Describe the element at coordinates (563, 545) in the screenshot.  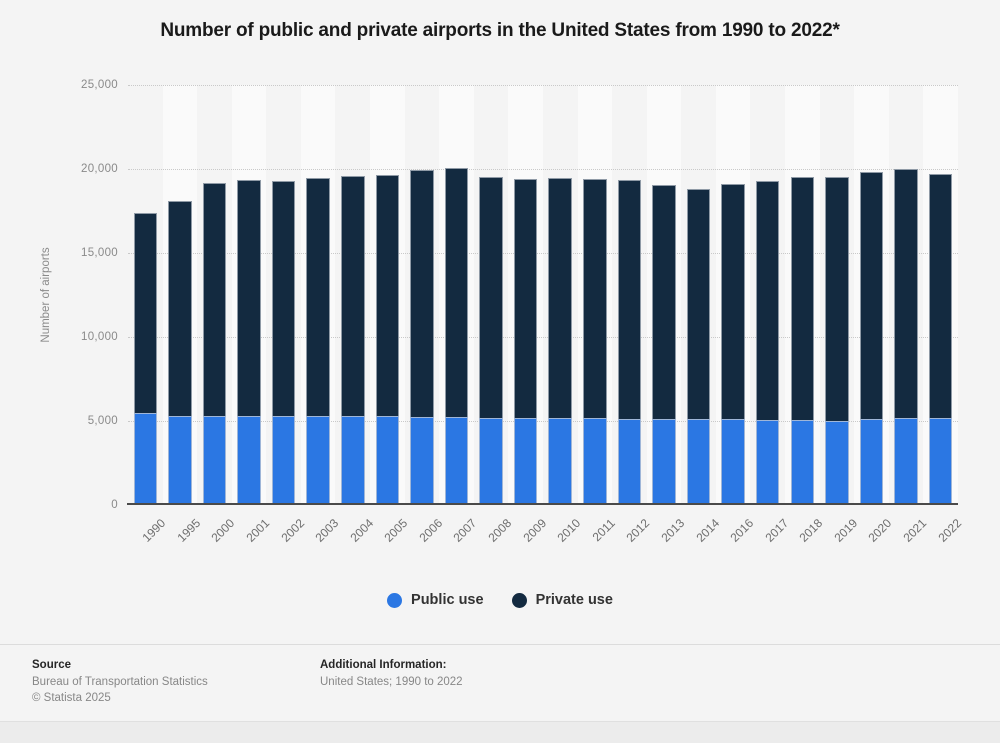
I see `x-tick: 2010` at that location.